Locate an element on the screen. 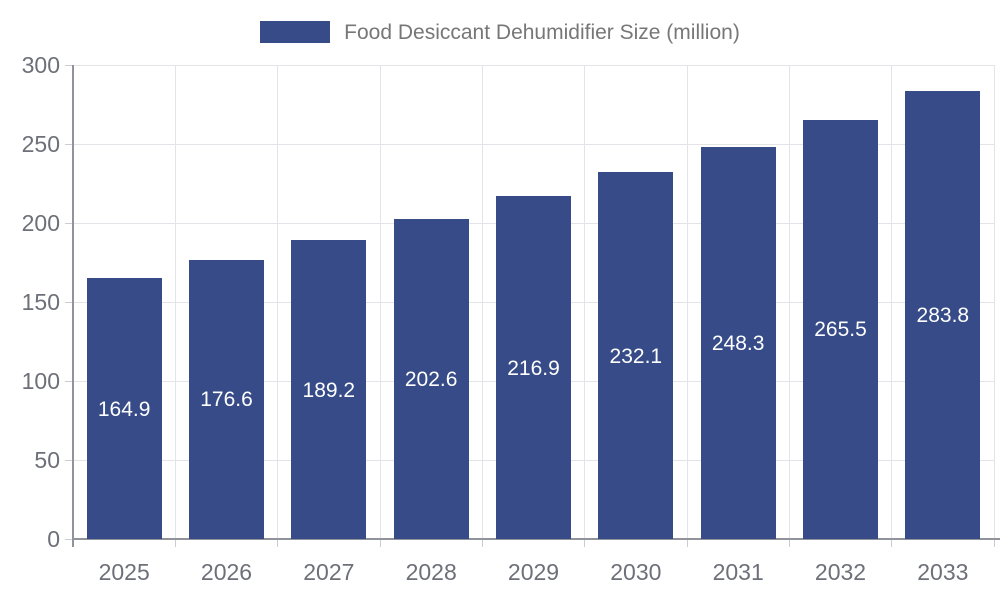 Image resolution: width=1000 pixels, height=600 pixels. y-axis-label: 300 is located at coordinates (40, 65).